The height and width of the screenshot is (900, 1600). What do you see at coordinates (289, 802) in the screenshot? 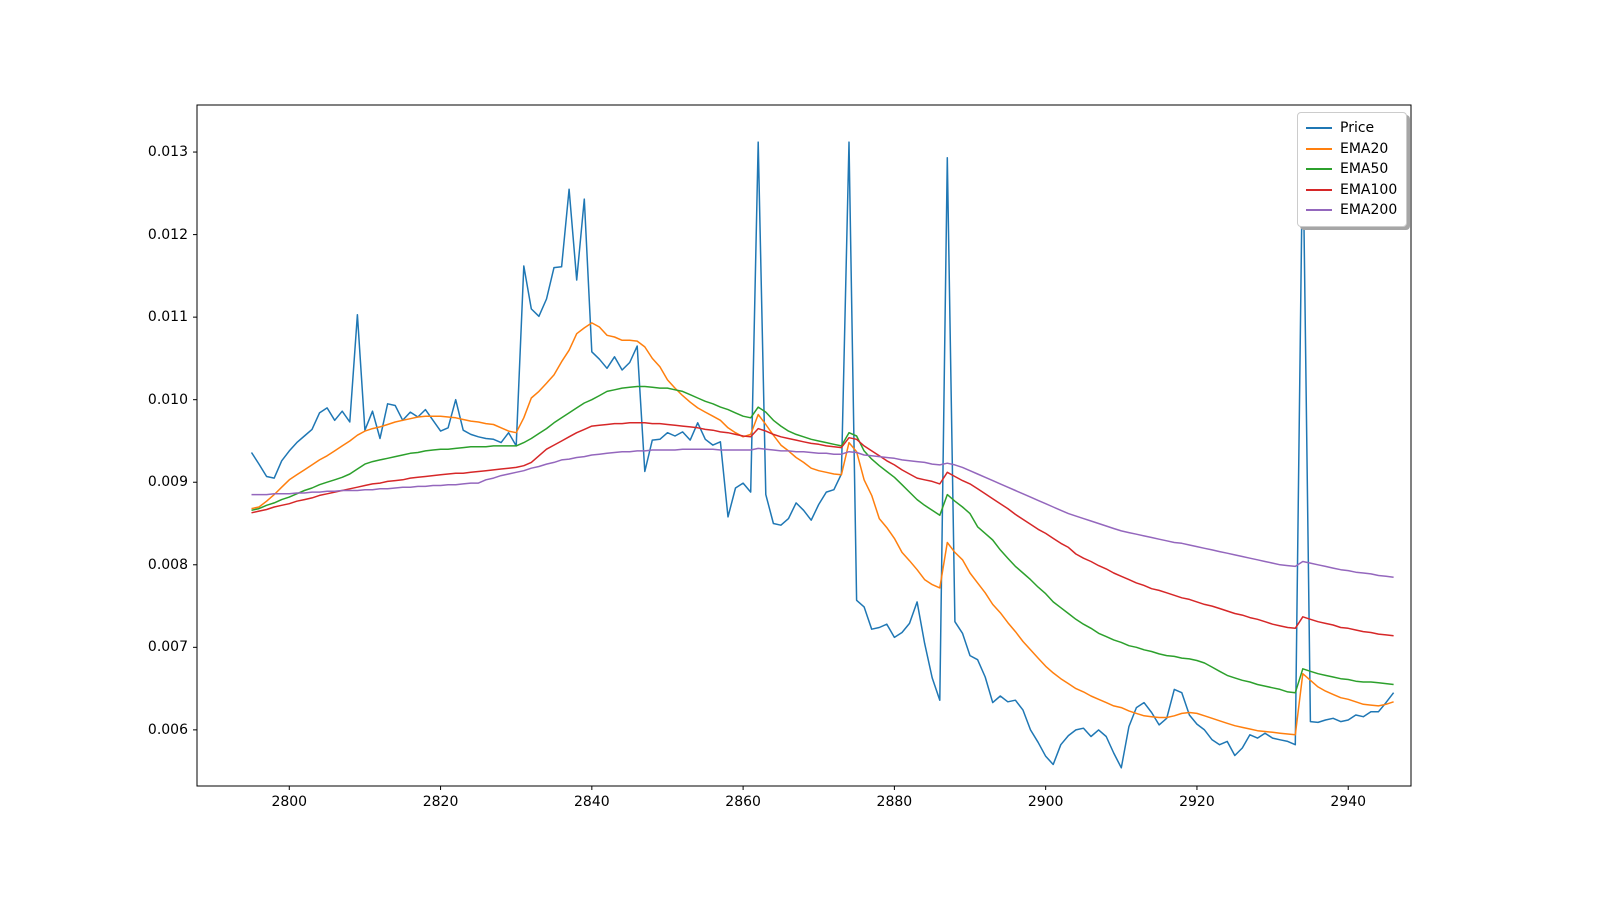
I see `x-tick-label: 2800` at bounding box center [289, 802].